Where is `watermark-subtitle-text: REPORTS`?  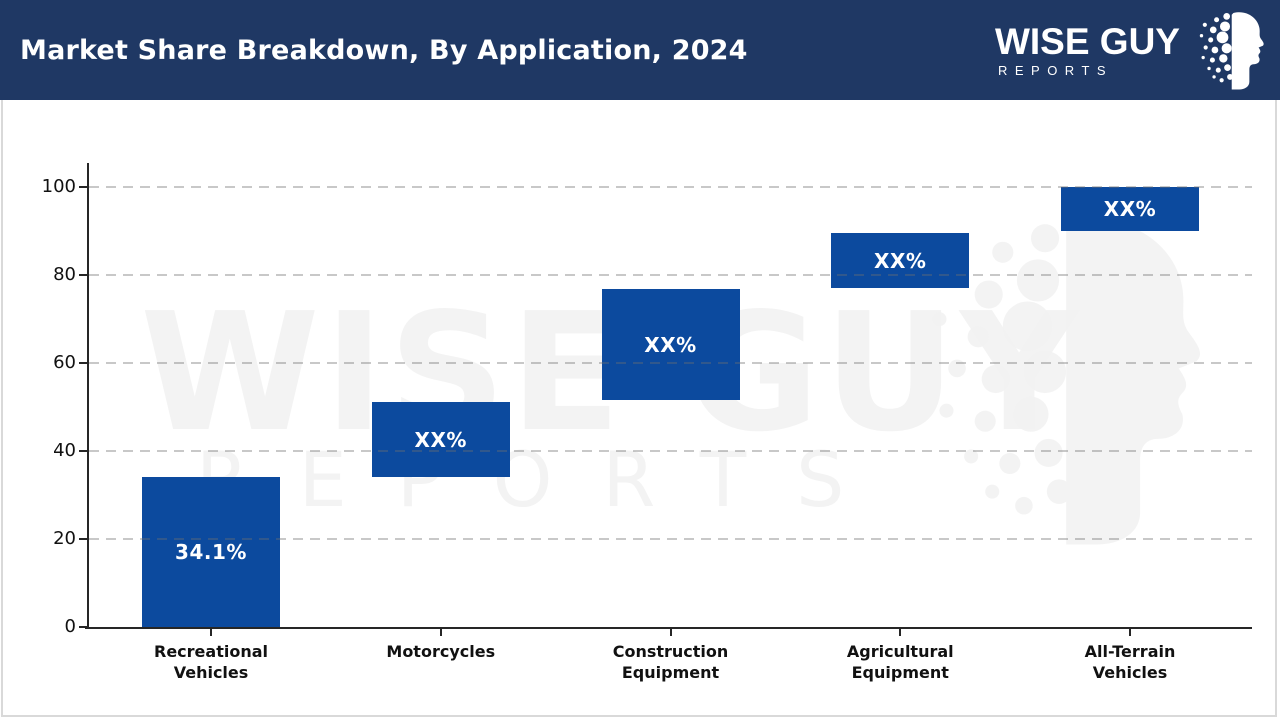
watermark-subtitle-text: REPORTS is located at coordinates (545, 479).